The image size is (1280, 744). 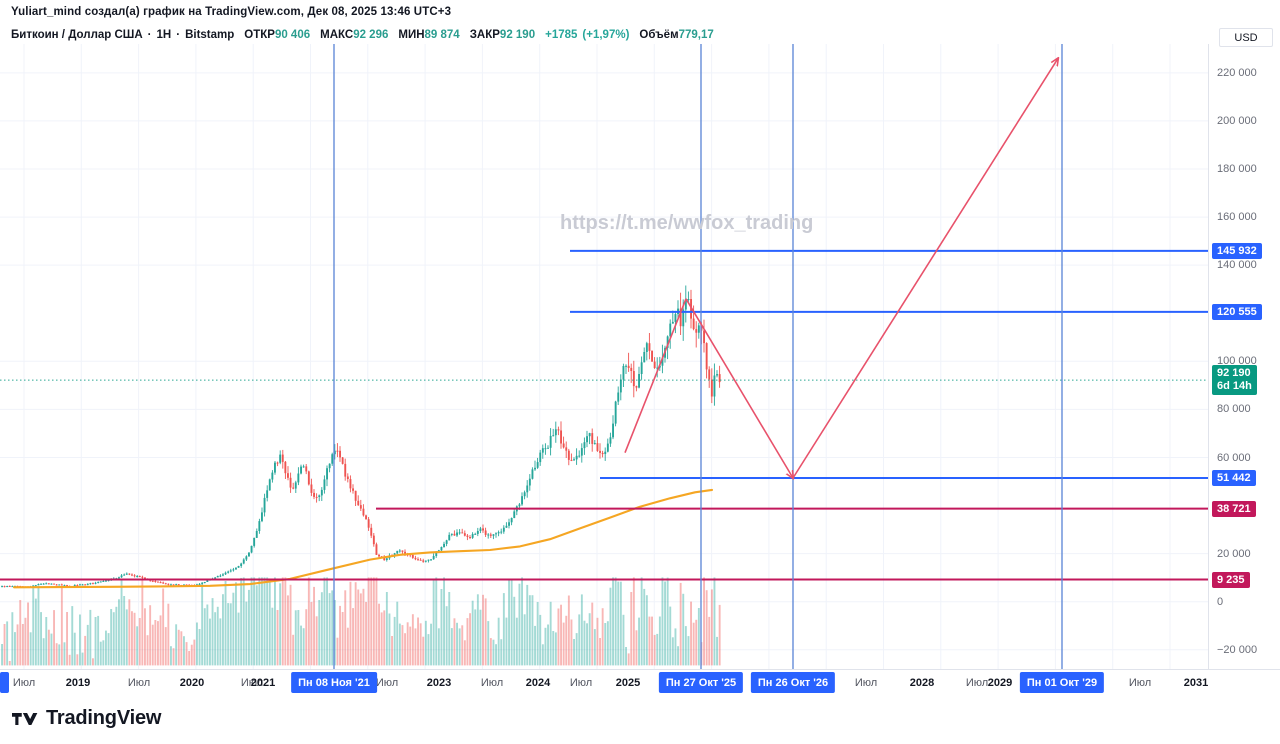 What do you see at coordinates (1237, 120) in the screenshot?
I see `price-tick-200000: 200 000` at bounding box center [1237, 120].